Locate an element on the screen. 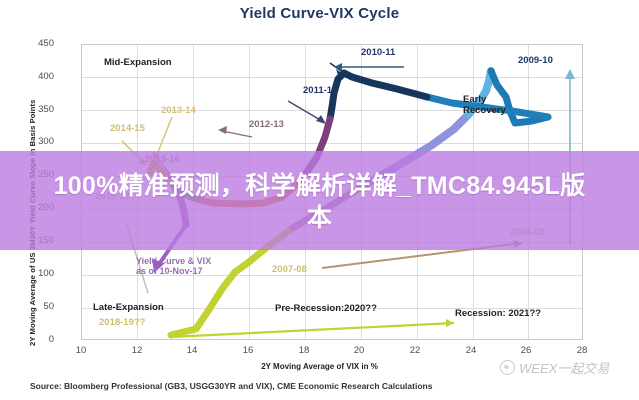  y-tick-50: 50 is located at coordinates (48, 306).